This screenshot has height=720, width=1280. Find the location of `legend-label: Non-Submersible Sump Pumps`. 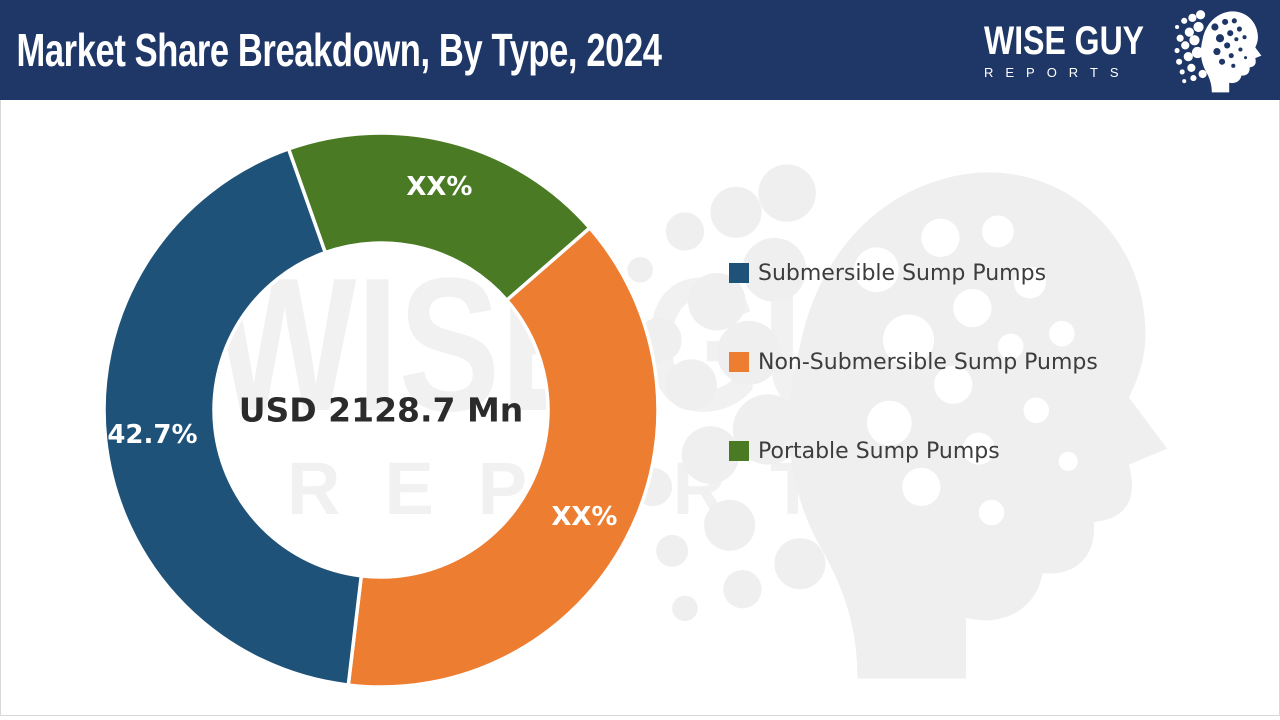

legend-label: Non-Submersible Sump Pumps is located at coordinates (928, 362).